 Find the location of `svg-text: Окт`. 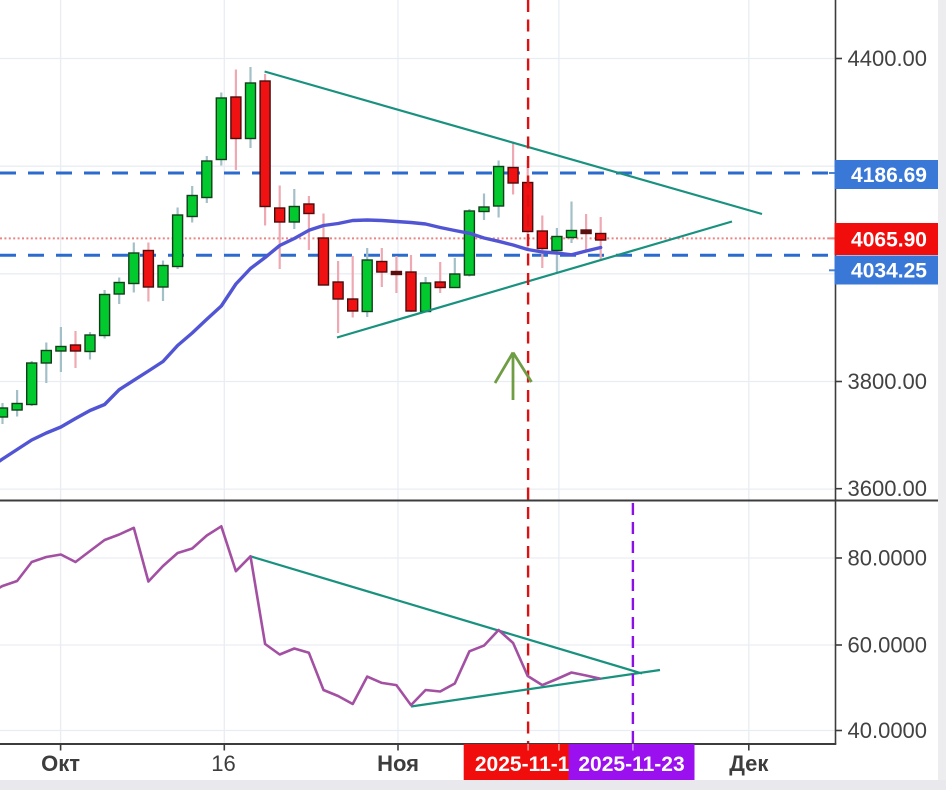

svg-text: Окт is located at coordinates (60, 763).